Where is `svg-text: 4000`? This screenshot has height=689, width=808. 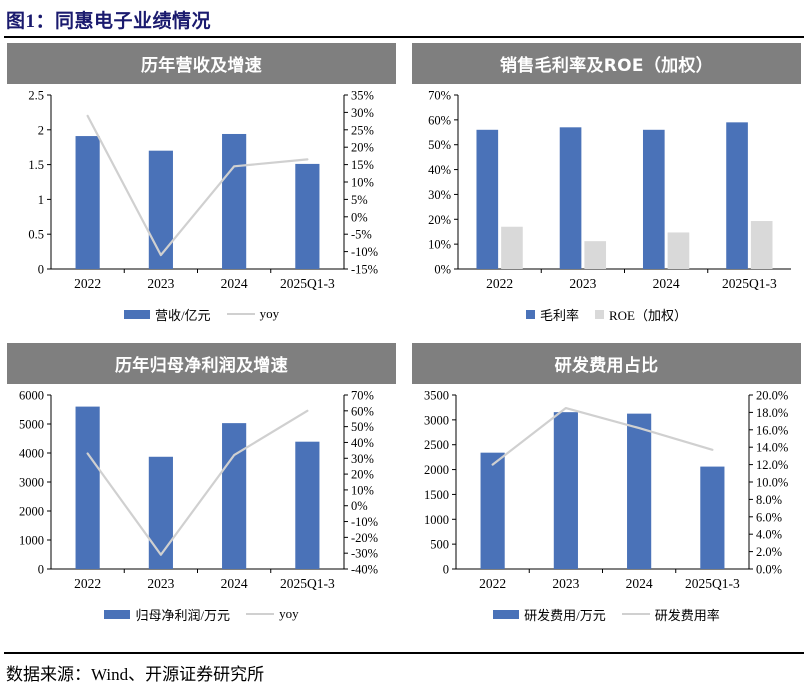 svg-text: 4000 is located at coordinates (31, 454).